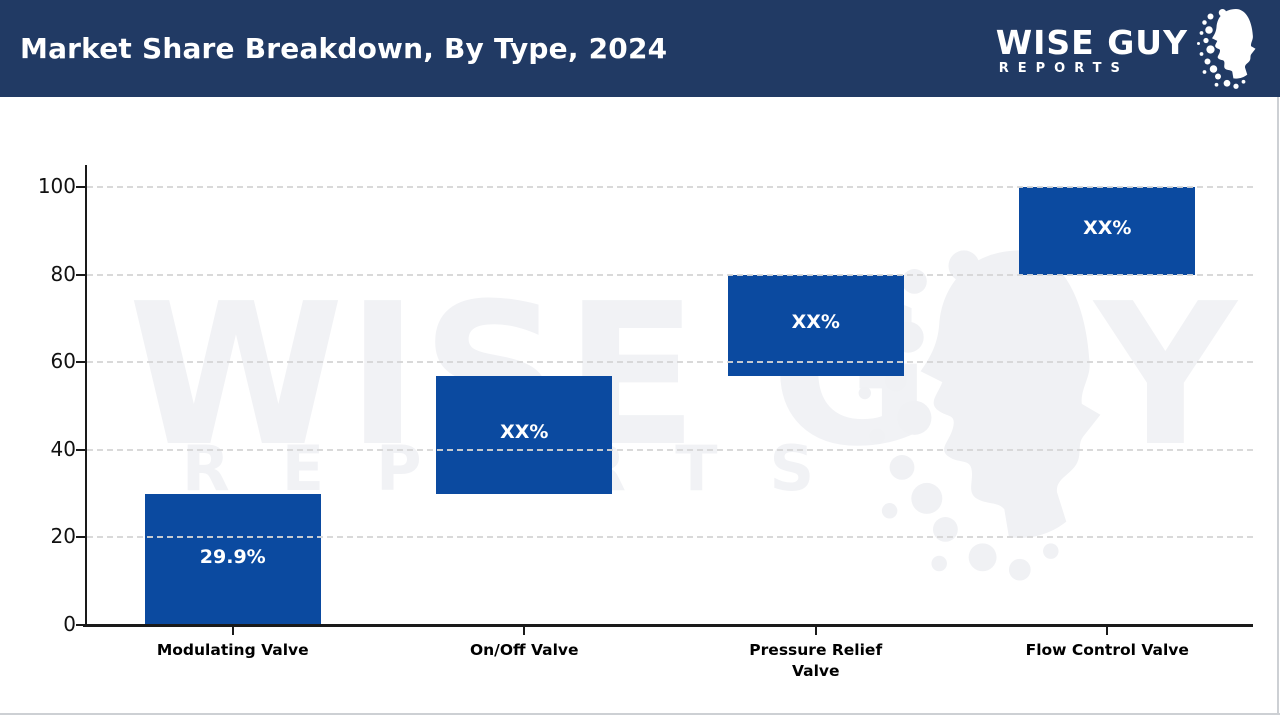 Image resolution: width=1280 pixels, height=720 pixels. I want to click on bar-segment-3: XX%, so click(815, 325).